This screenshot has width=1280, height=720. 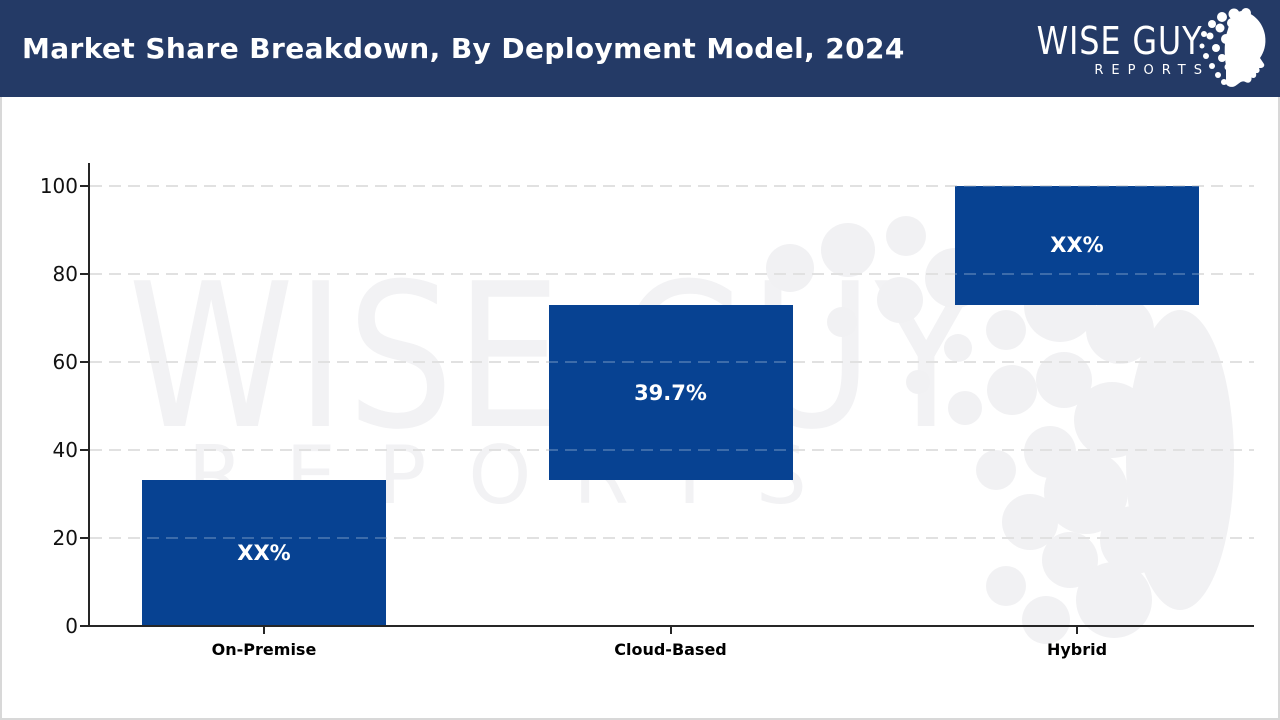 I want to click on y-tick-label: 100, so click(x=58, y=185).